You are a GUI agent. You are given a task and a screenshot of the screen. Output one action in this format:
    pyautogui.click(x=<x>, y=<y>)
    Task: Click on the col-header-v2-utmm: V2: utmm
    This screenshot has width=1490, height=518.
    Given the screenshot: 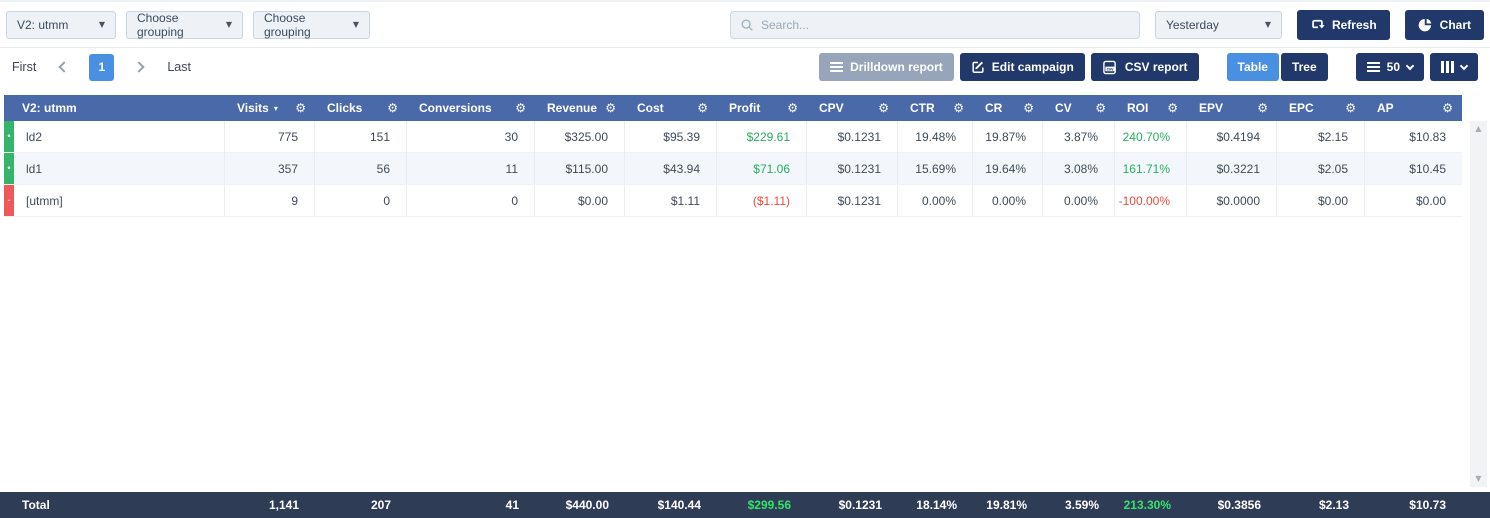 What is the action you would take?
    pyautogui.click(x=114, y=108)
    